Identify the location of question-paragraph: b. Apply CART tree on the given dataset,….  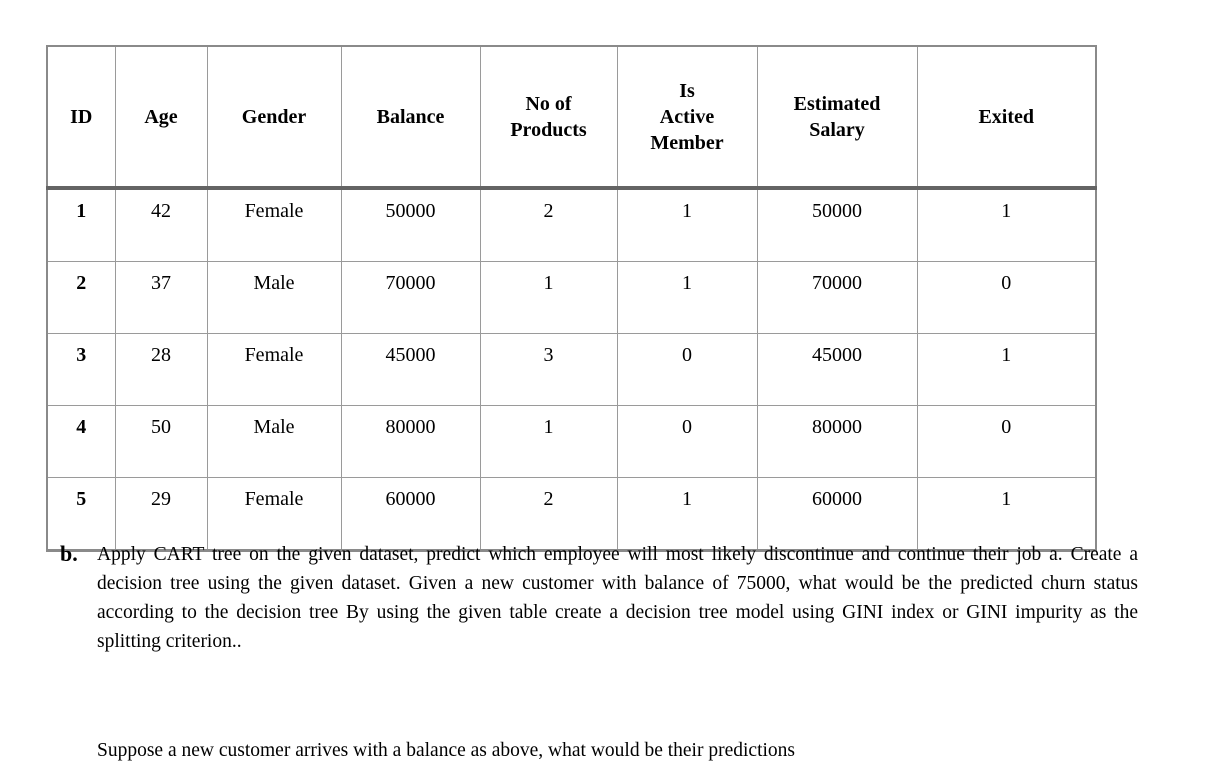
(599, 598).